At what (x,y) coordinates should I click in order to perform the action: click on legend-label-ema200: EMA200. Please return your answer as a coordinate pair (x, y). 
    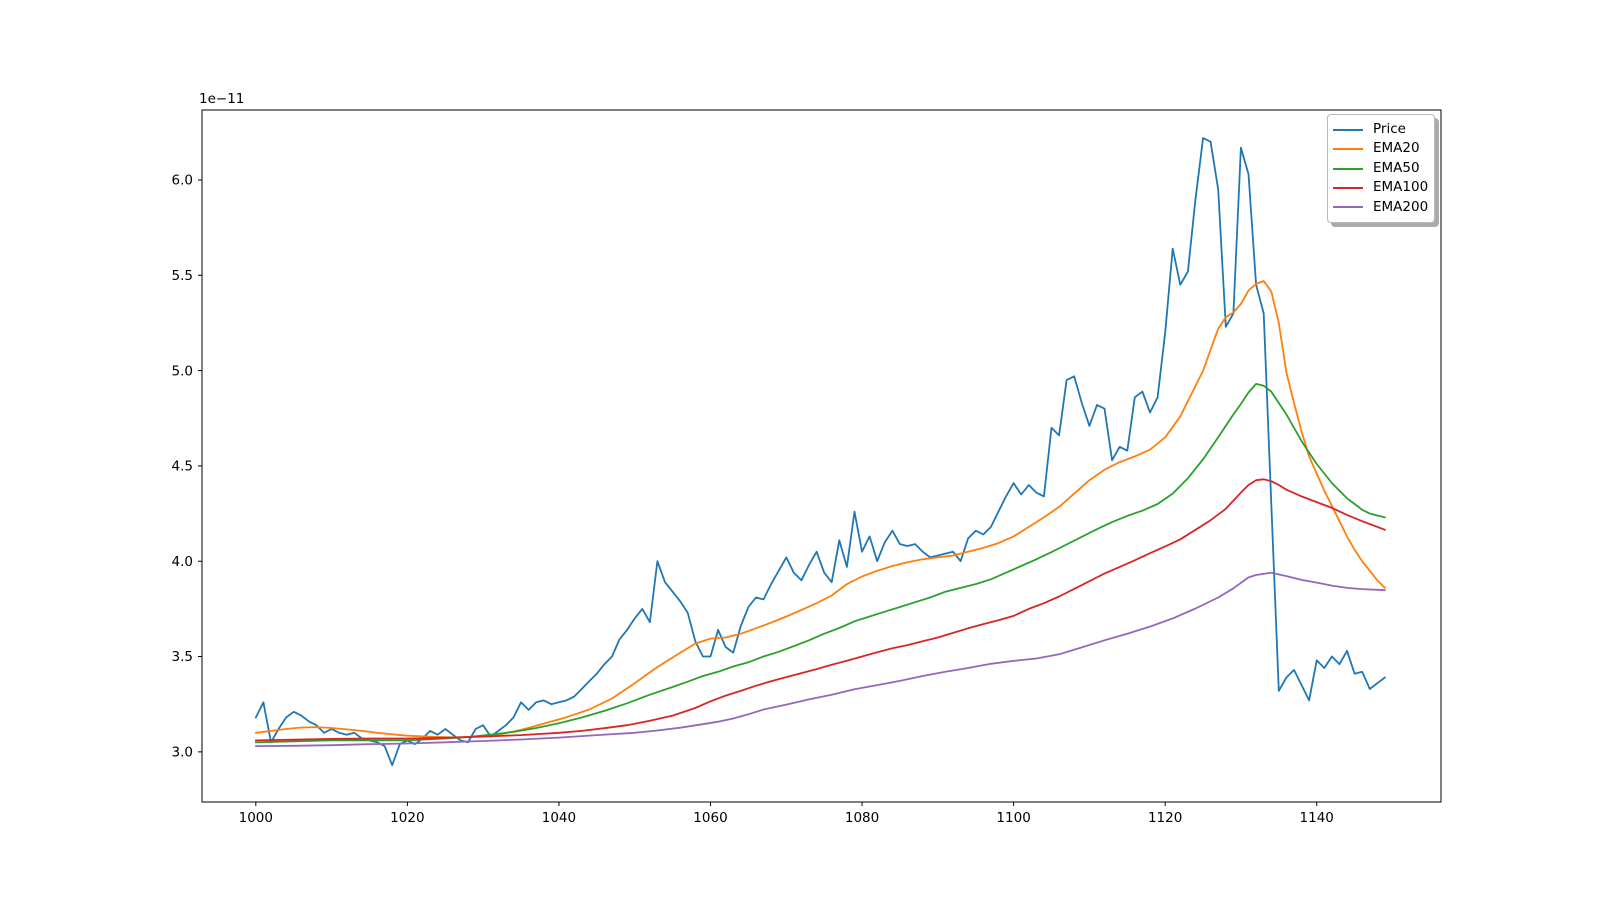
    Looking at the image, I should click on (1401, 206).